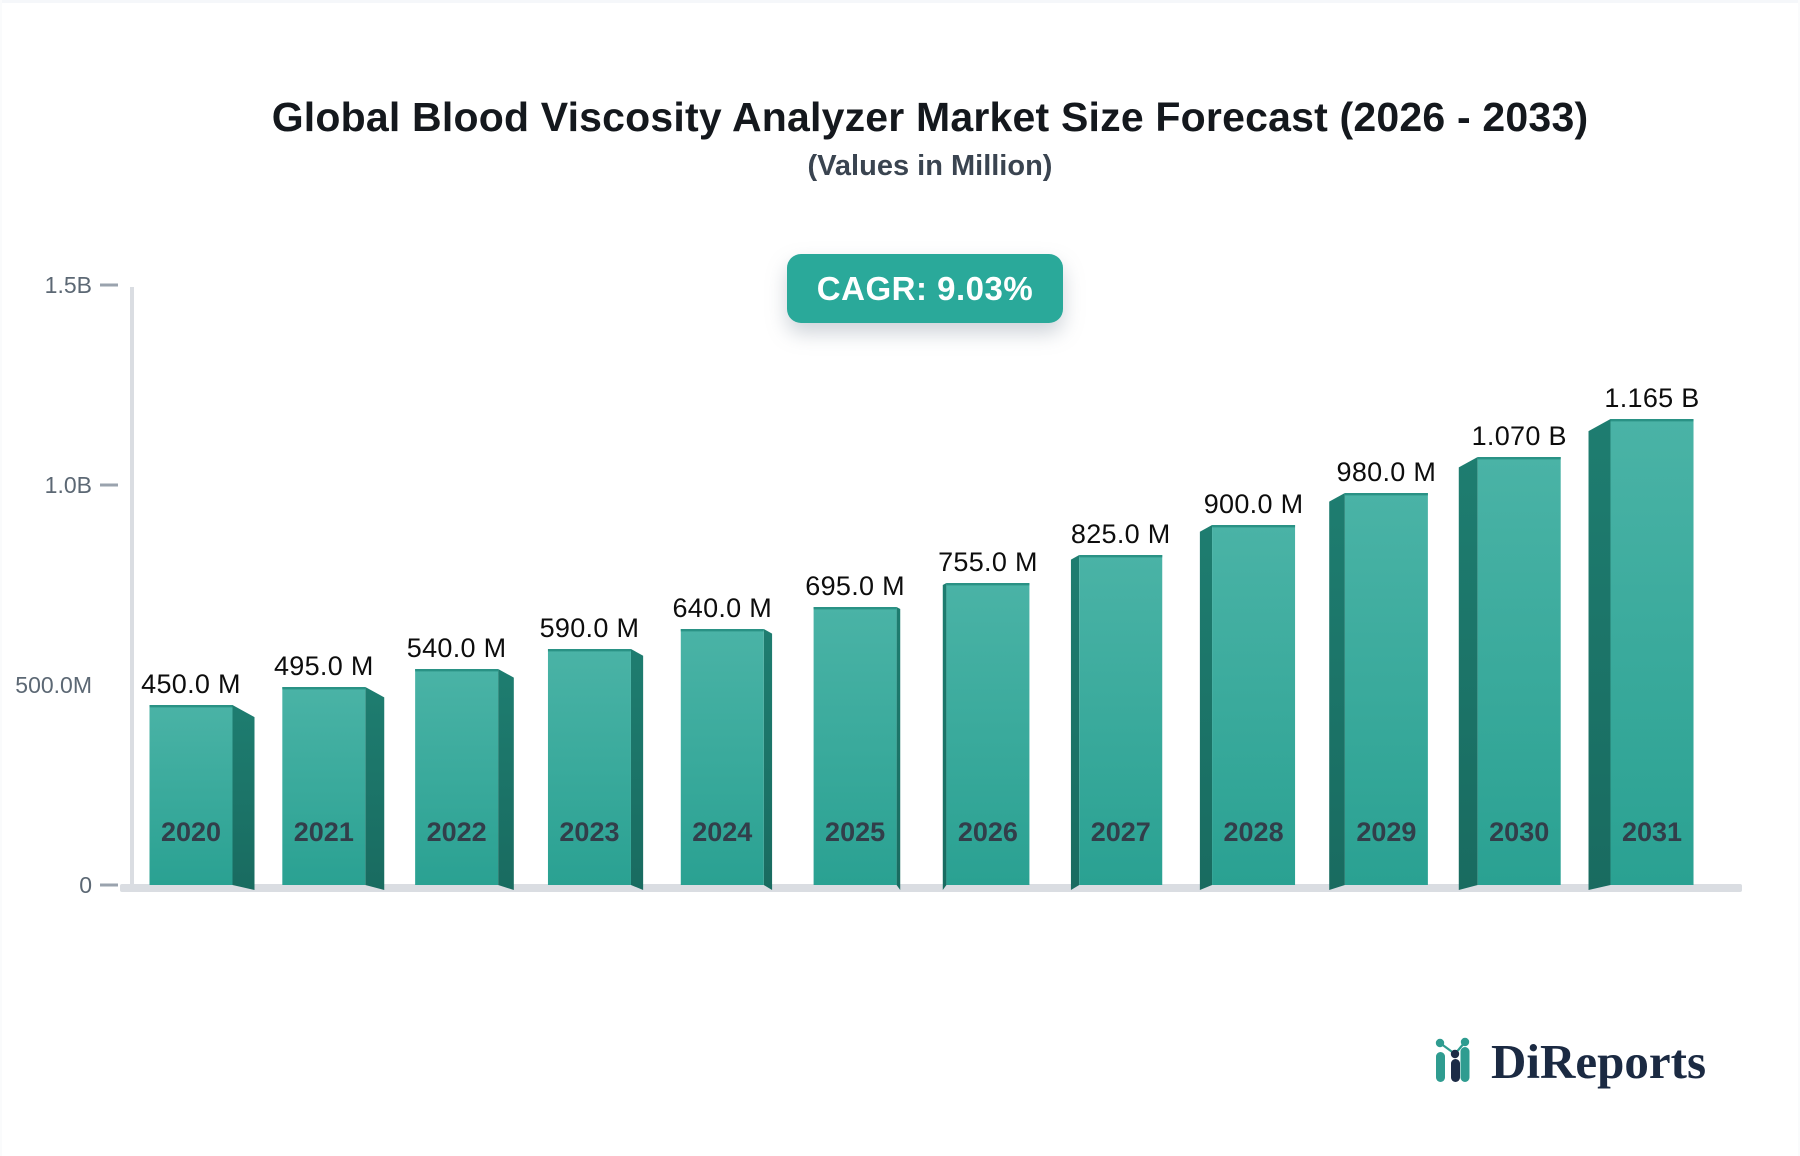  Describe the element at coordinates (1599, 1061) in the screenshot. I see `brand-name: DiReports` at that location.